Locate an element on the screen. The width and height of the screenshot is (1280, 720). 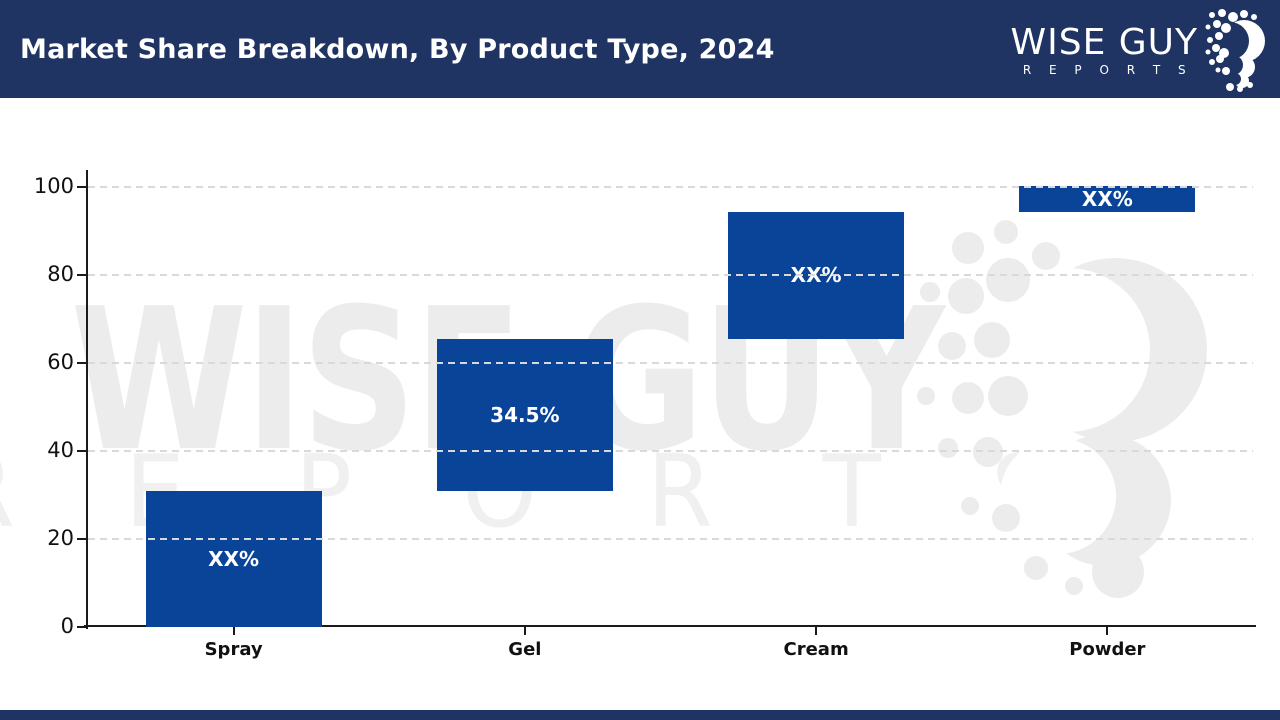
y-tick-label-100: 100 is located at coordinates (53, 186).